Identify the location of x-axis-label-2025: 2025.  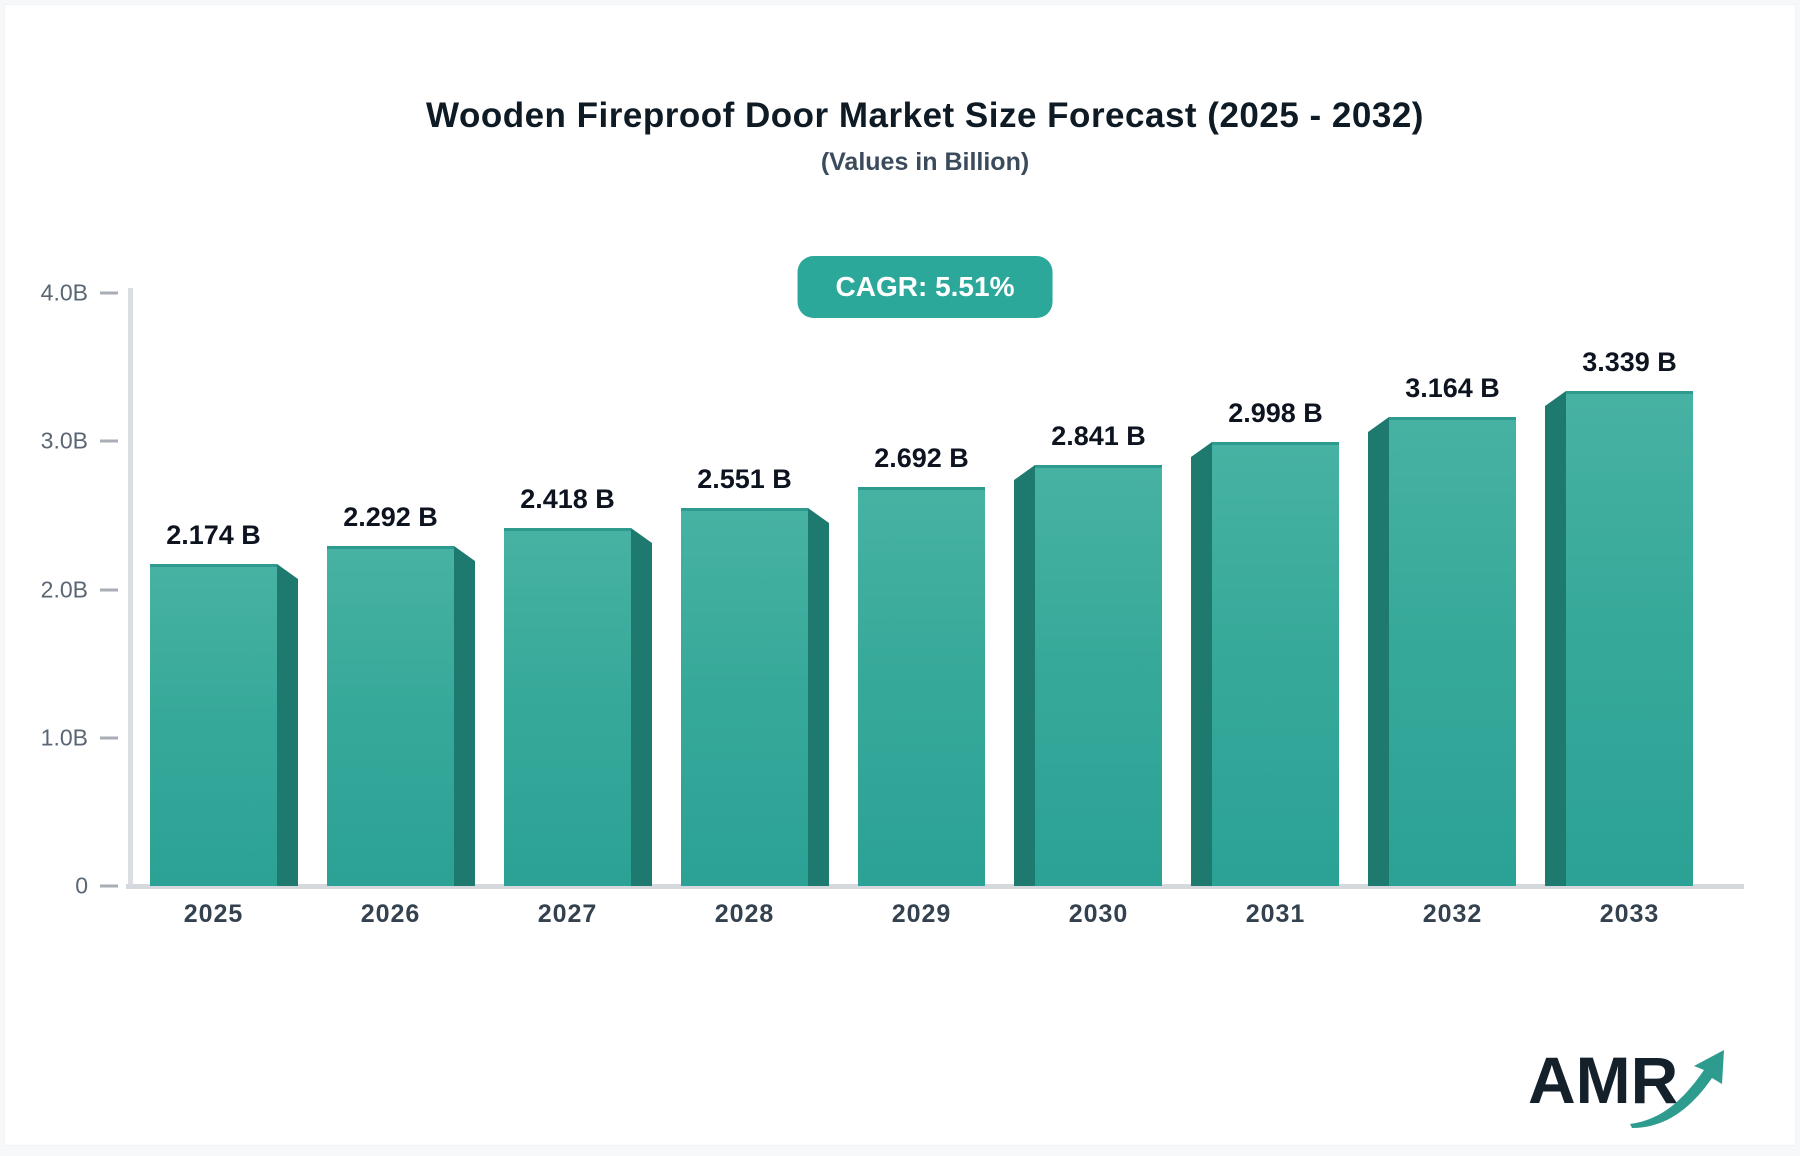
(213, 914).